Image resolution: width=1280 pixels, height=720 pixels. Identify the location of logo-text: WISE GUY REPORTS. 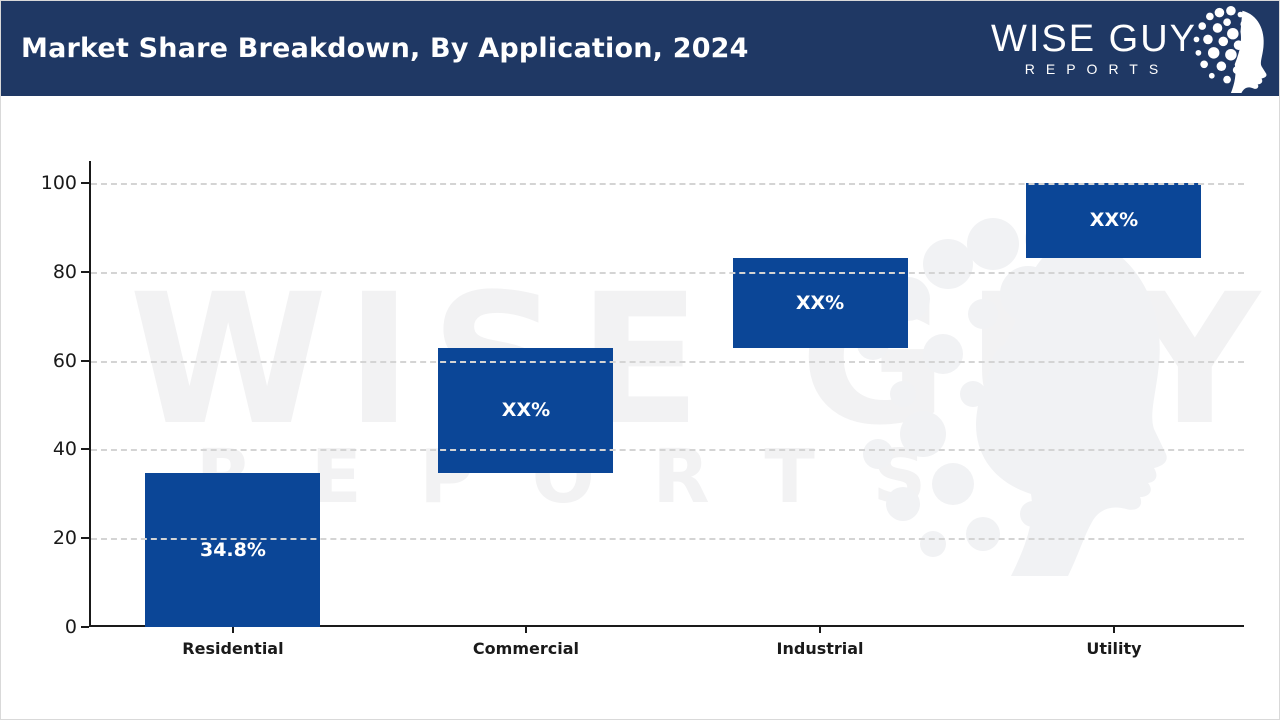
(1094, 48).